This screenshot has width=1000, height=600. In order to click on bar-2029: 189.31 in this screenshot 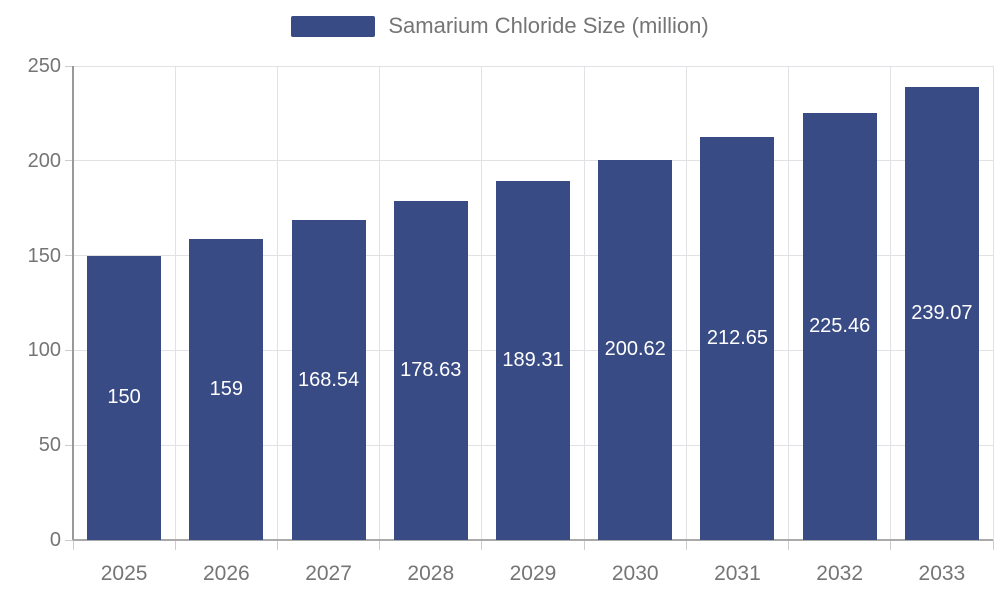, I will do `click(533, 360)`.